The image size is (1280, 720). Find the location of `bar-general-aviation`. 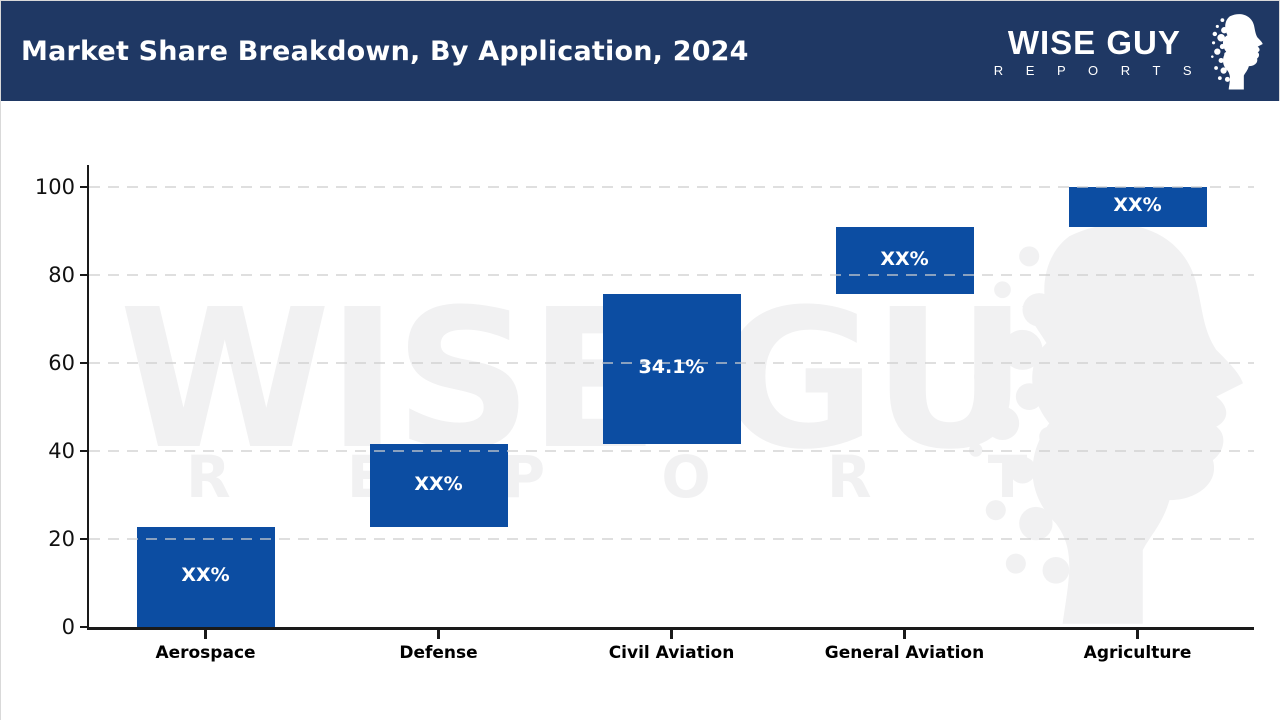

bar-general-aviation is located at coordinates (904, 261).